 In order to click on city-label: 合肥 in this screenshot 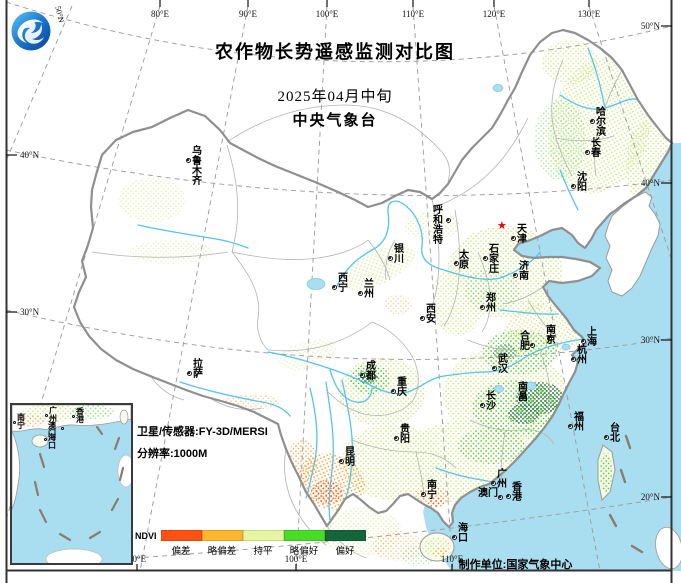, I will do `click(525, 341)`.